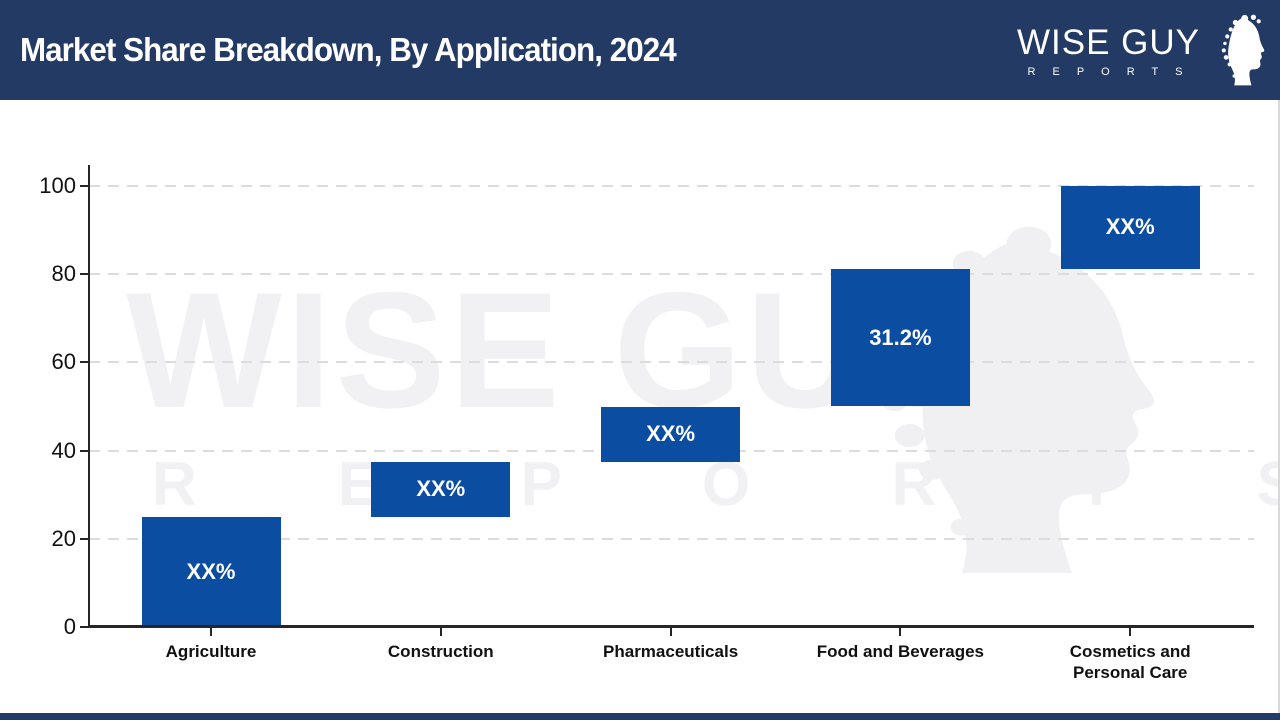 The width and height of the screenshot is (1280, 720). I want to click on bar-value-label-pharmaceuticals: XX%, so click(671, 434).